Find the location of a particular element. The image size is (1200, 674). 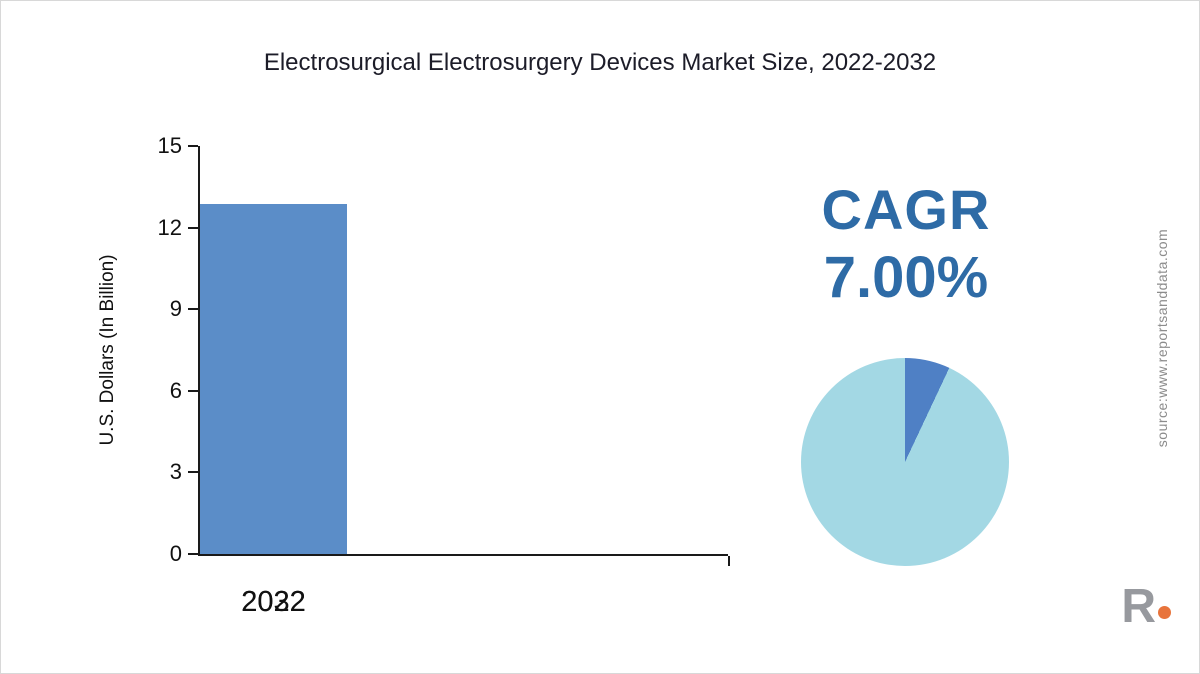

cagr-value: 7.00% is located at coordinates (906, 277).